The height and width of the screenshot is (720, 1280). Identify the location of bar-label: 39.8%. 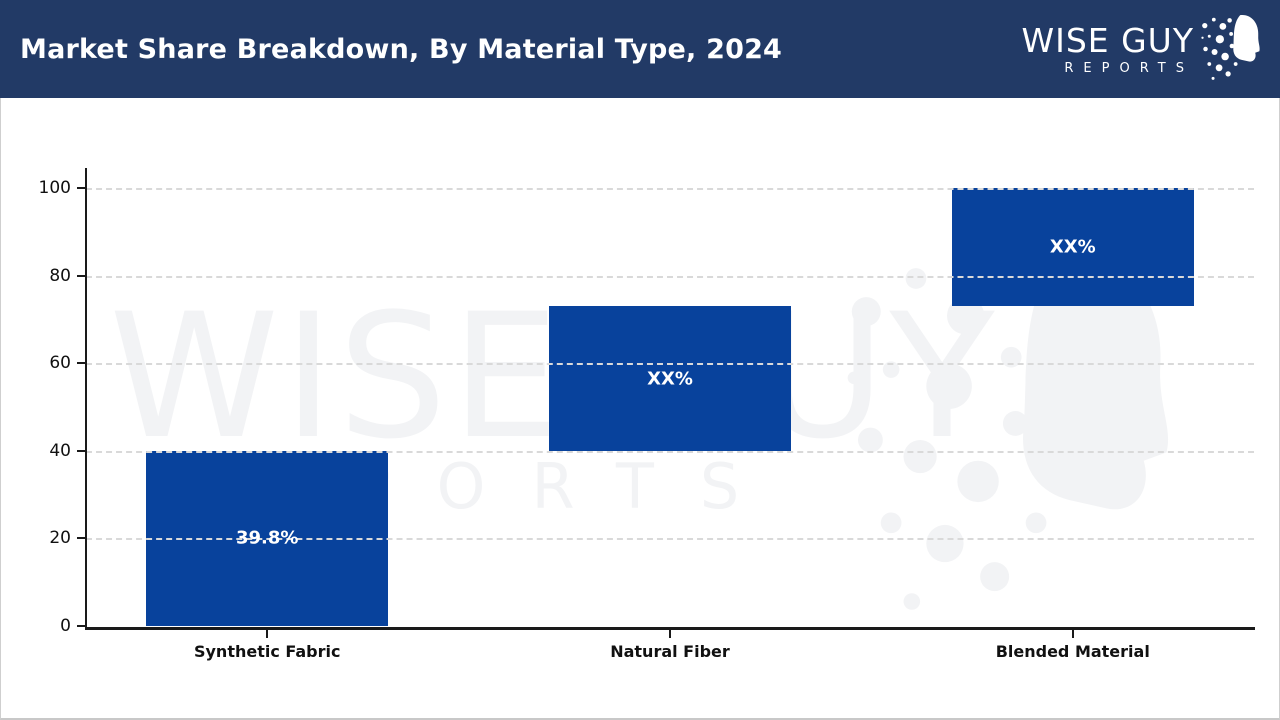
(267, 538).